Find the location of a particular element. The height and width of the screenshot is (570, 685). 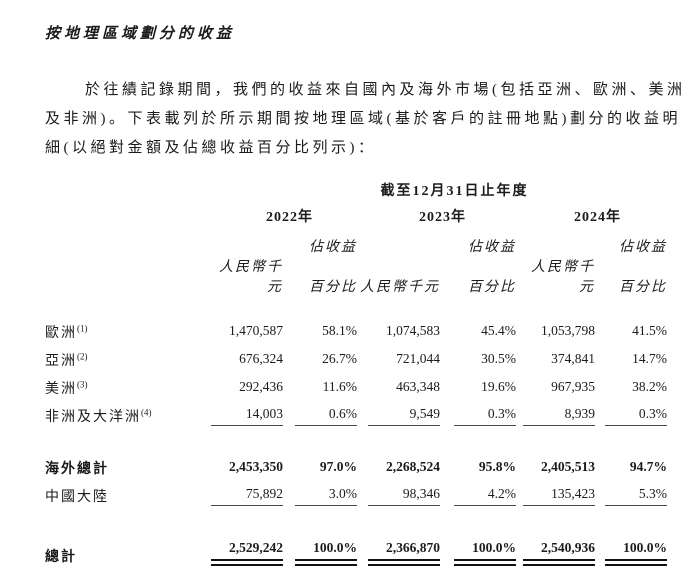

row-label-cell: 非洲及大洋洲(4) is located at coordinates (127, 412).